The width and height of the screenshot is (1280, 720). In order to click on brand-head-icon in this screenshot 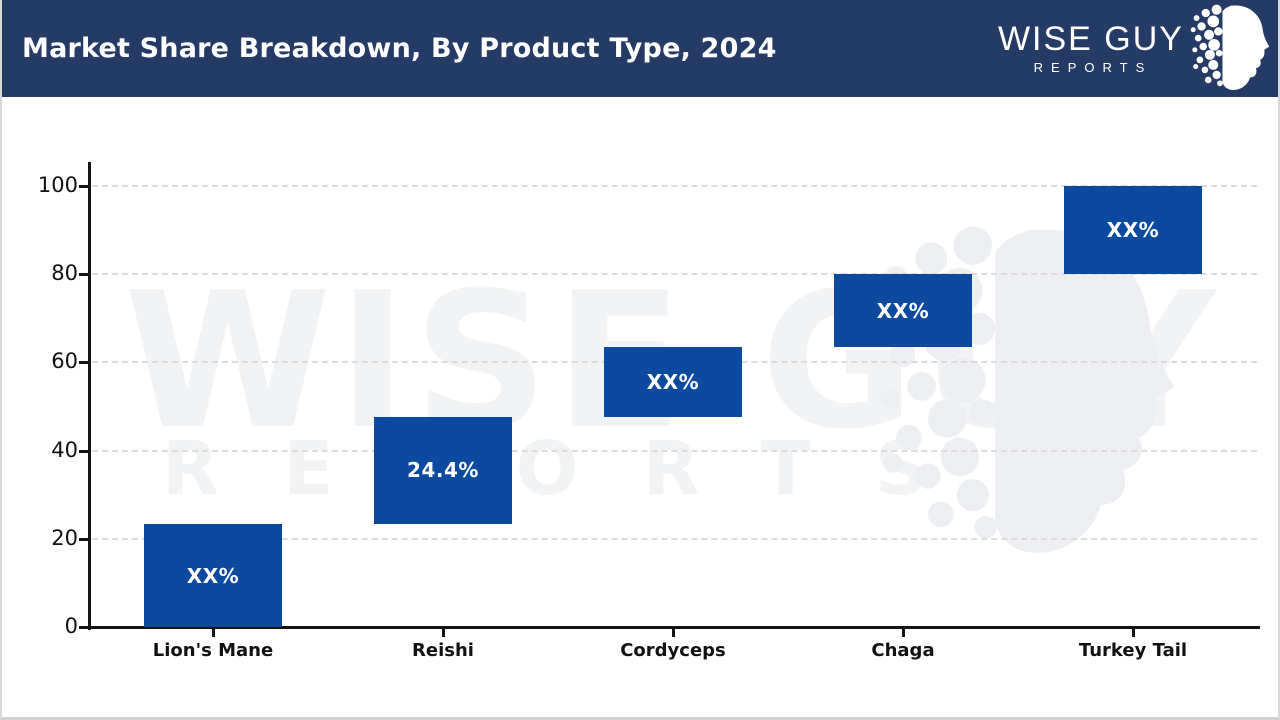, I will do `click(1230, 47)`.